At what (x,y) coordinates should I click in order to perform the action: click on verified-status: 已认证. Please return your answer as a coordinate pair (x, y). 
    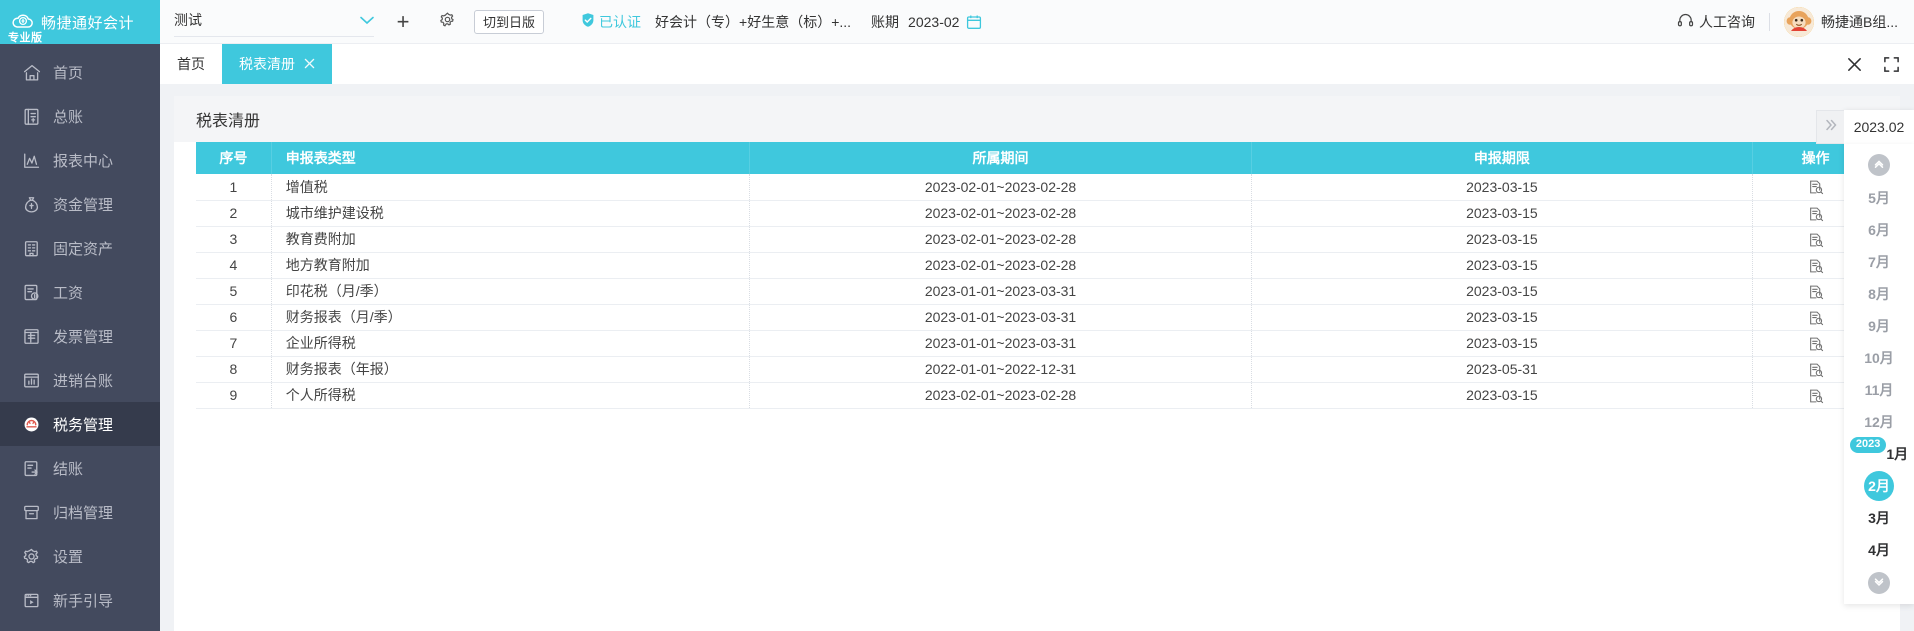
    Looking at the image, I should click on (610, 22).